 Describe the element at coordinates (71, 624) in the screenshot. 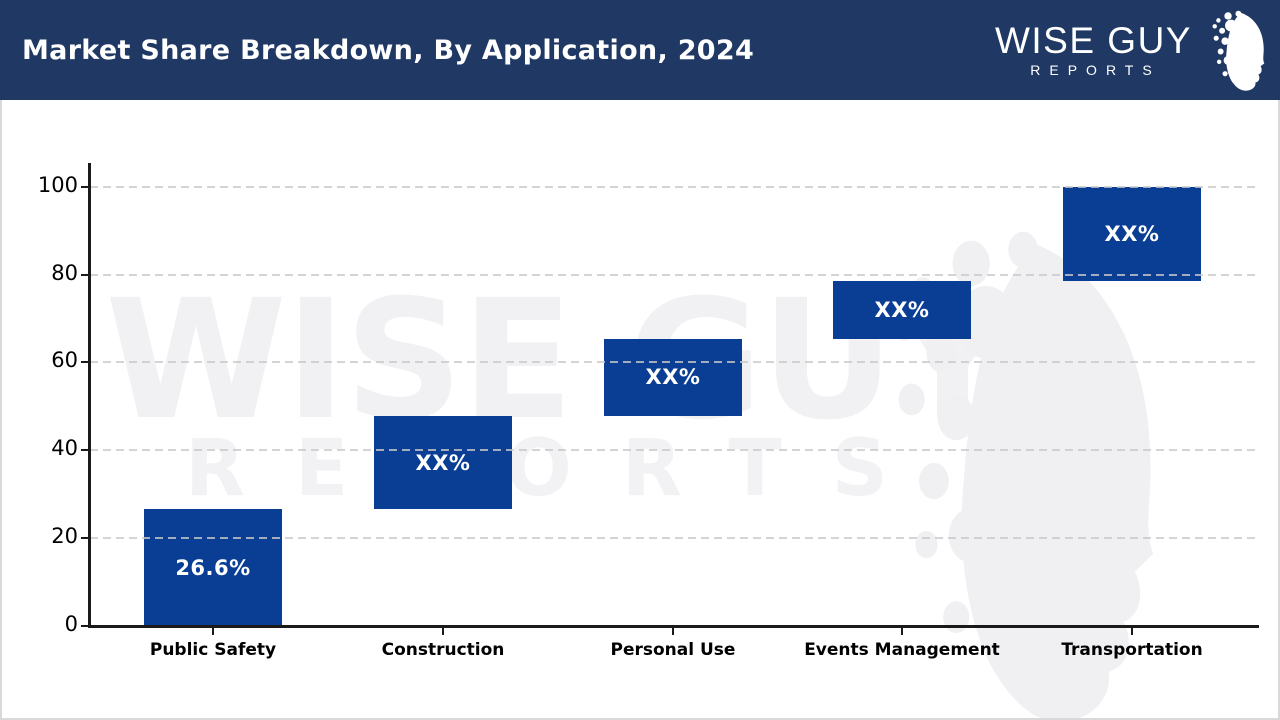

I see `y-tick-label: 0` at that location.